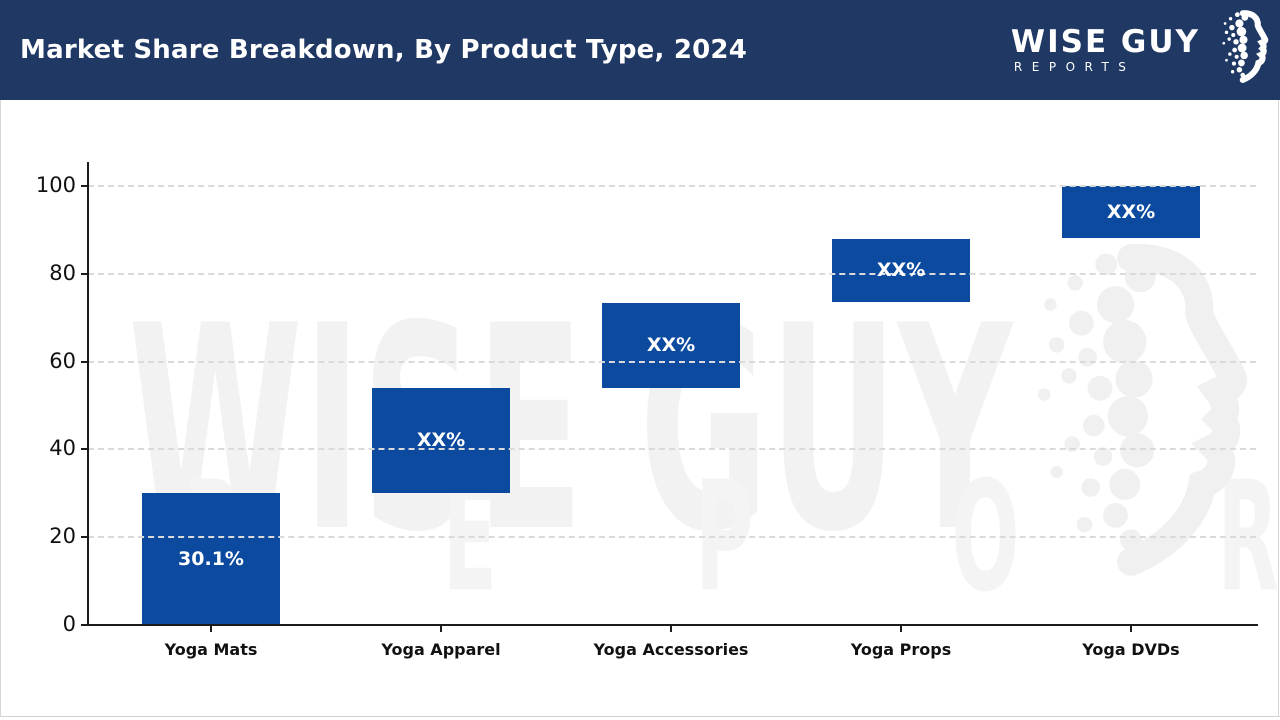  What do you see at coordinates (441, 649) in the screenshot?
I see `x-tick-label: Yoga Apparel` at bounding box center [441, 649].